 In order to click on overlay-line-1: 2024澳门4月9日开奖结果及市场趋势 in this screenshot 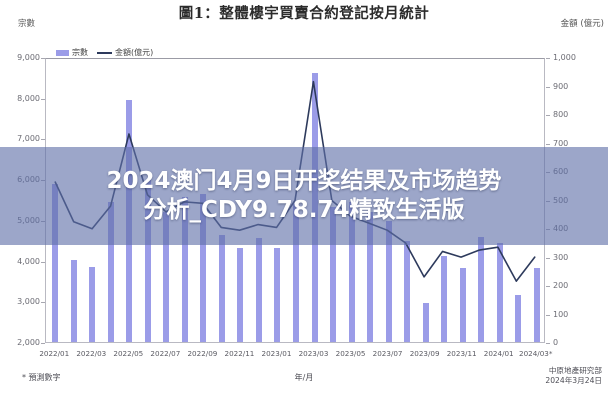, I will do `click(304, 180)`.